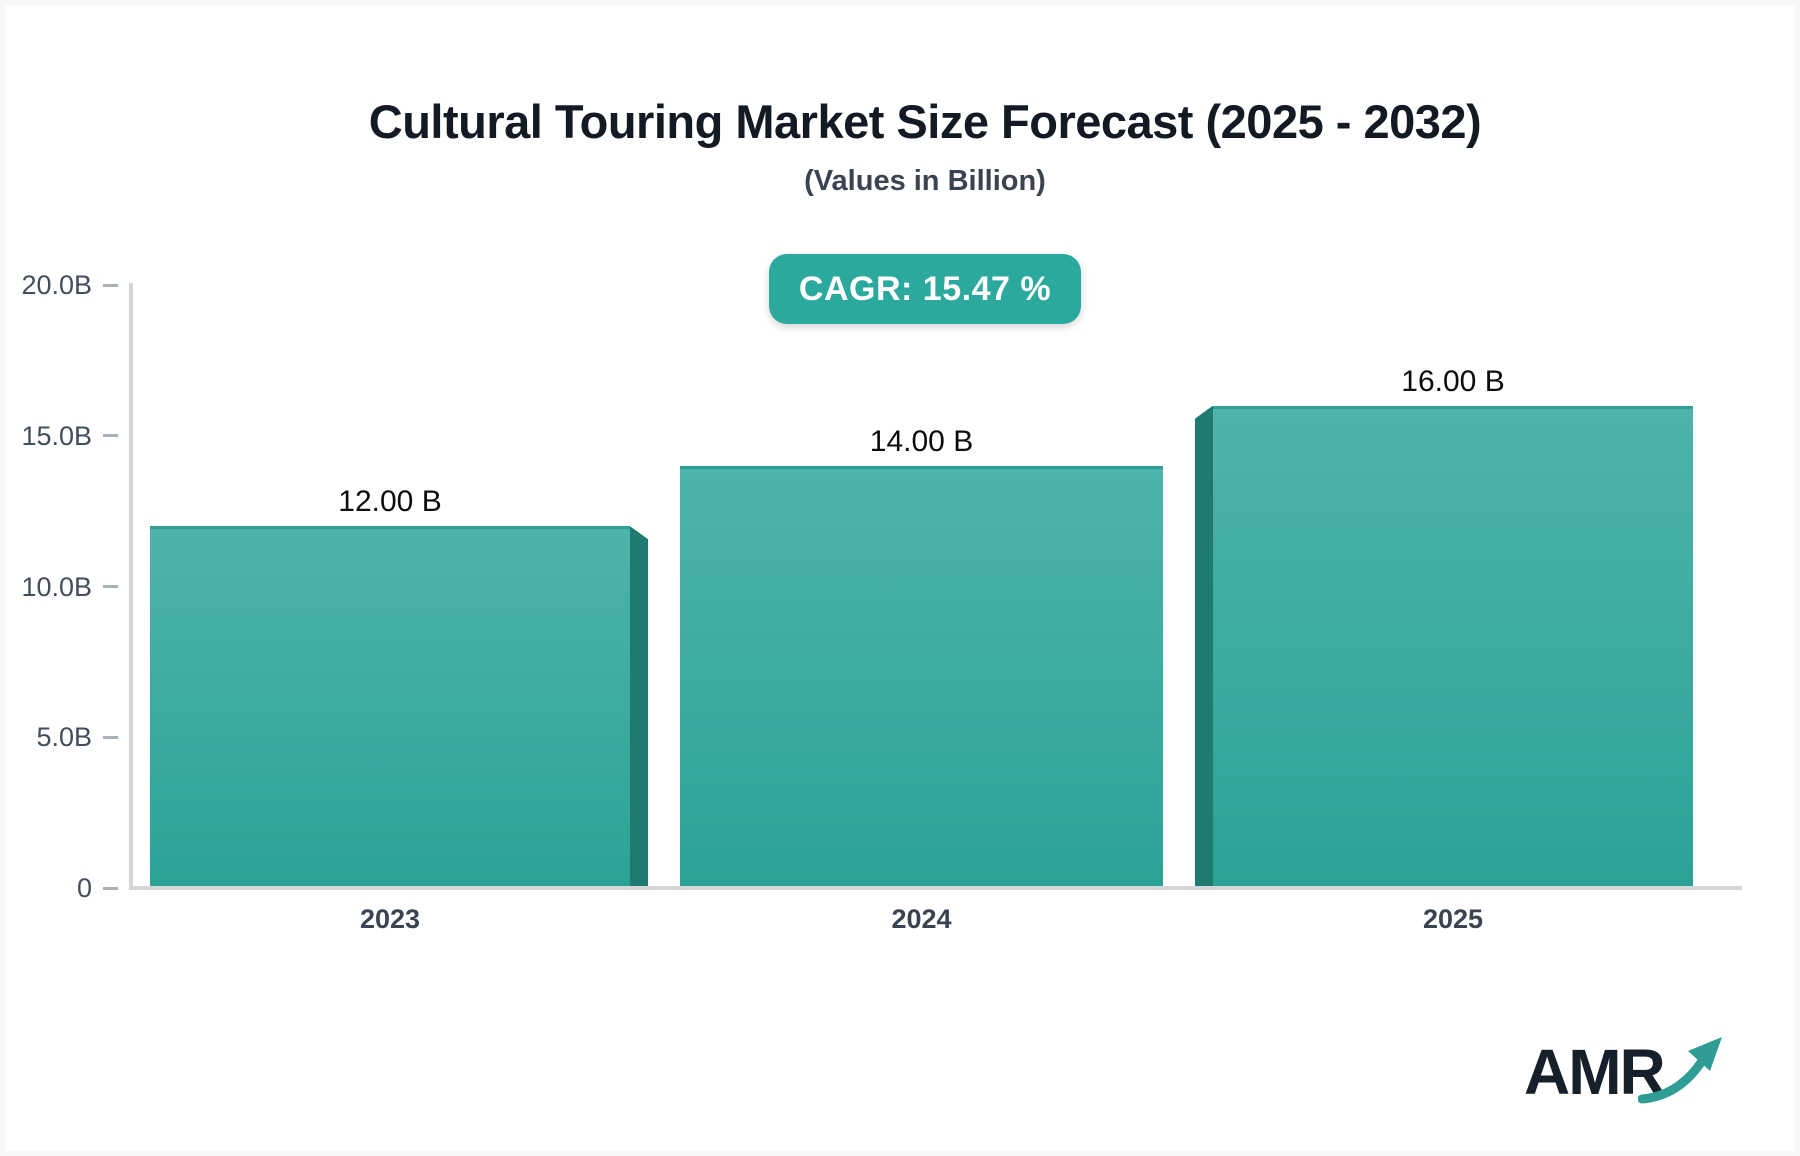  What do you see at coordinates (1453, 381) in the screenshot?
I see `bar-value-label: 16.00 B` at bounding box center [1453, 381].